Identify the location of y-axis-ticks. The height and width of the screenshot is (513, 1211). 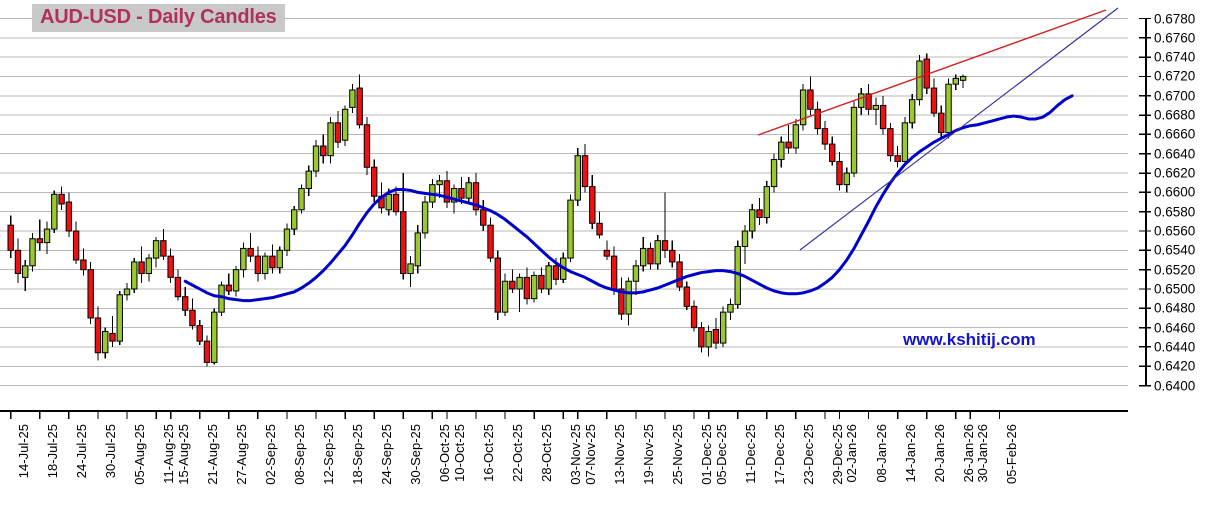
(1145, 202).